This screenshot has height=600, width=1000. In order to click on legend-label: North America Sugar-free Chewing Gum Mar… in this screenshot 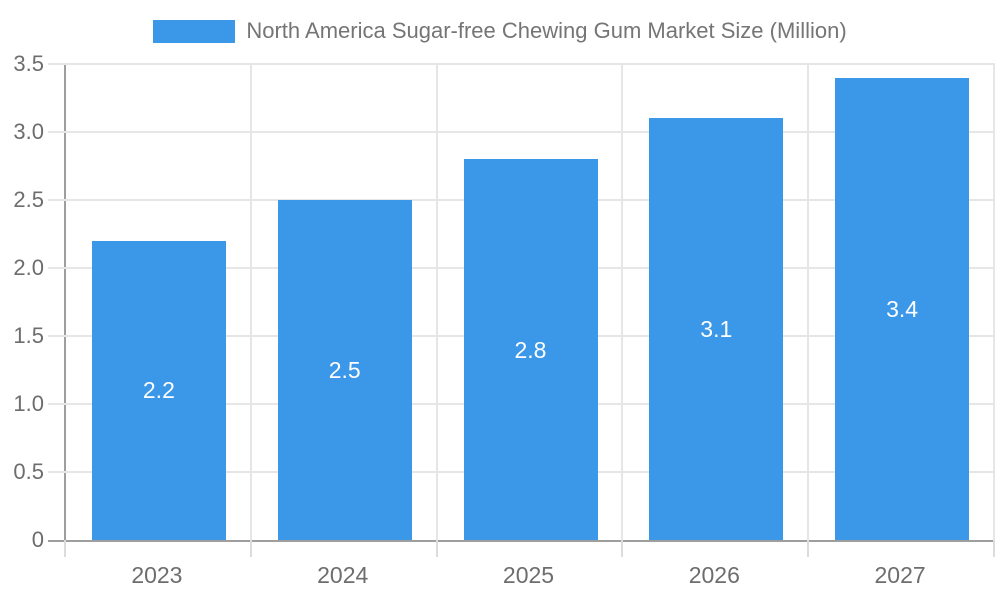, I will do `click(546, 30)`.